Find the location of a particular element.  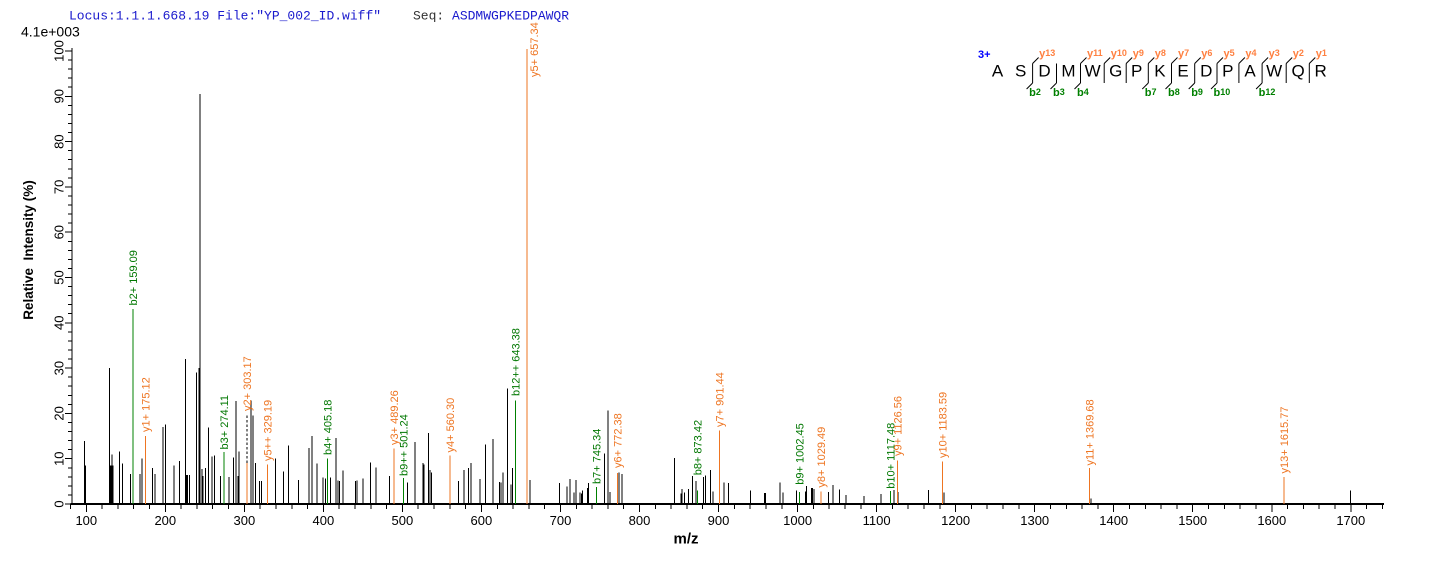

svg-text: y13+ 1615.77 is located at coordinates (1285, 440).